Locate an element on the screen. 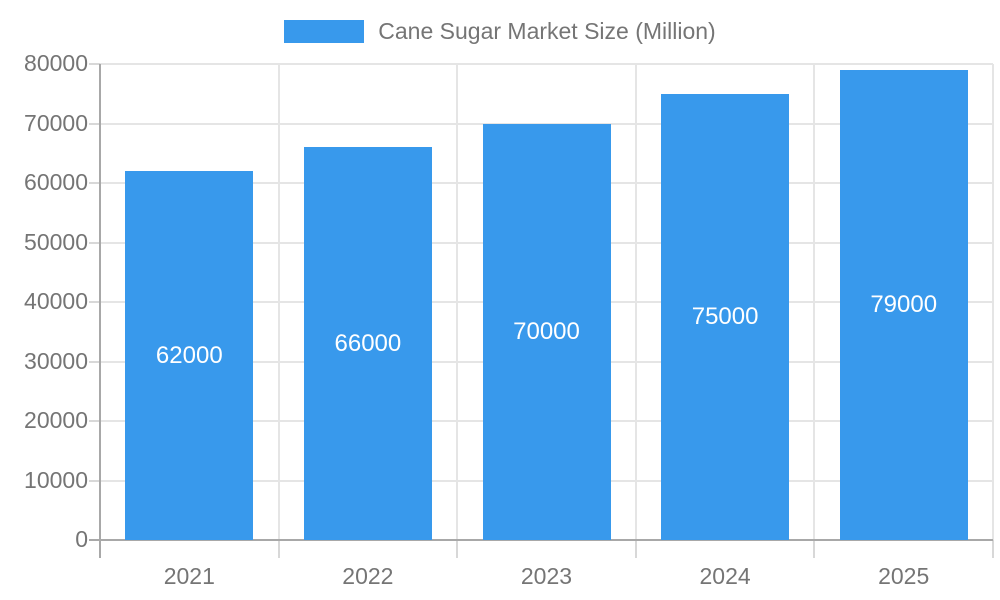 Image resolution: width=1000 pixels, height=600 pixels. bar-2022: 66000 is located at coordinates (367, 343).